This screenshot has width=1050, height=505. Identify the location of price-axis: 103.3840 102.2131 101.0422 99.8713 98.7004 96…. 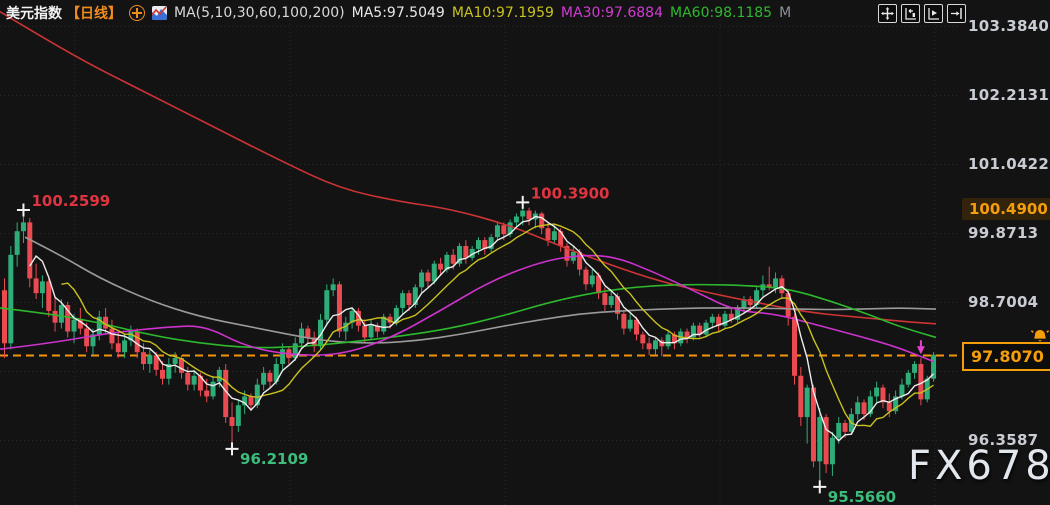
(1005, 252).